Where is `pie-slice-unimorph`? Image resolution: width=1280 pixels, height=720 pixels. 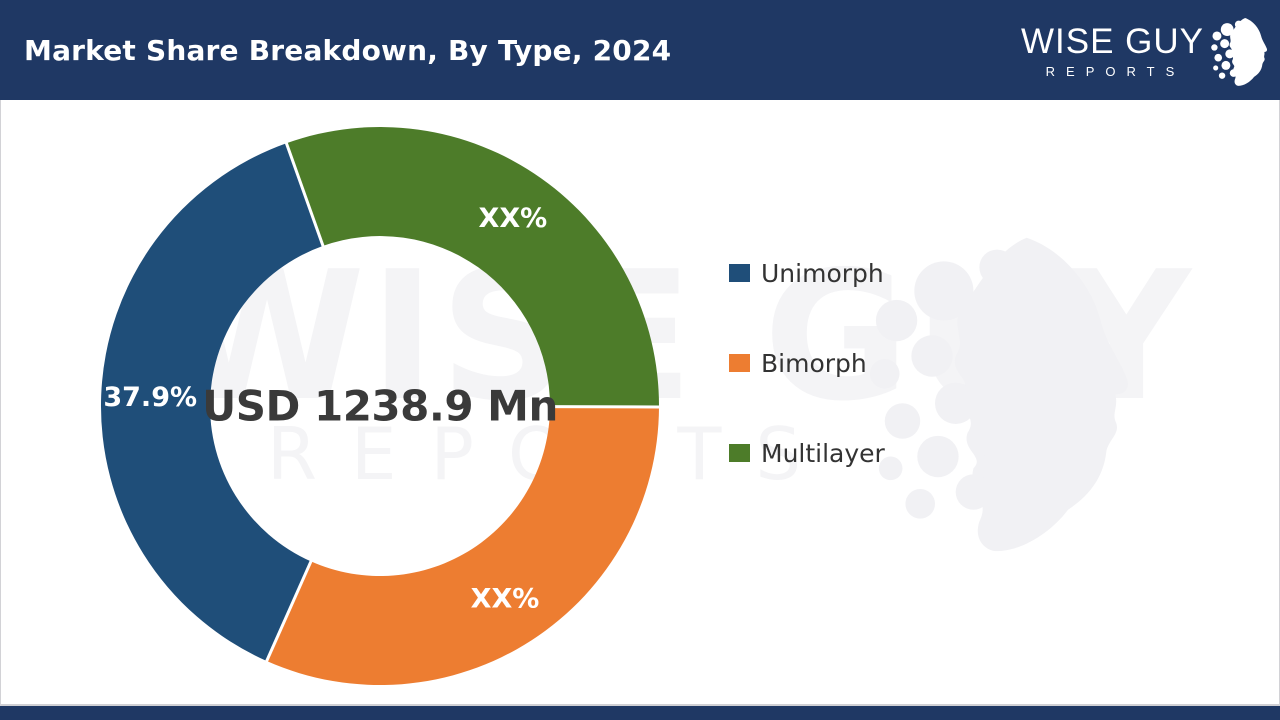
pie-slice-unimorph is located at coordinates (211, 402).